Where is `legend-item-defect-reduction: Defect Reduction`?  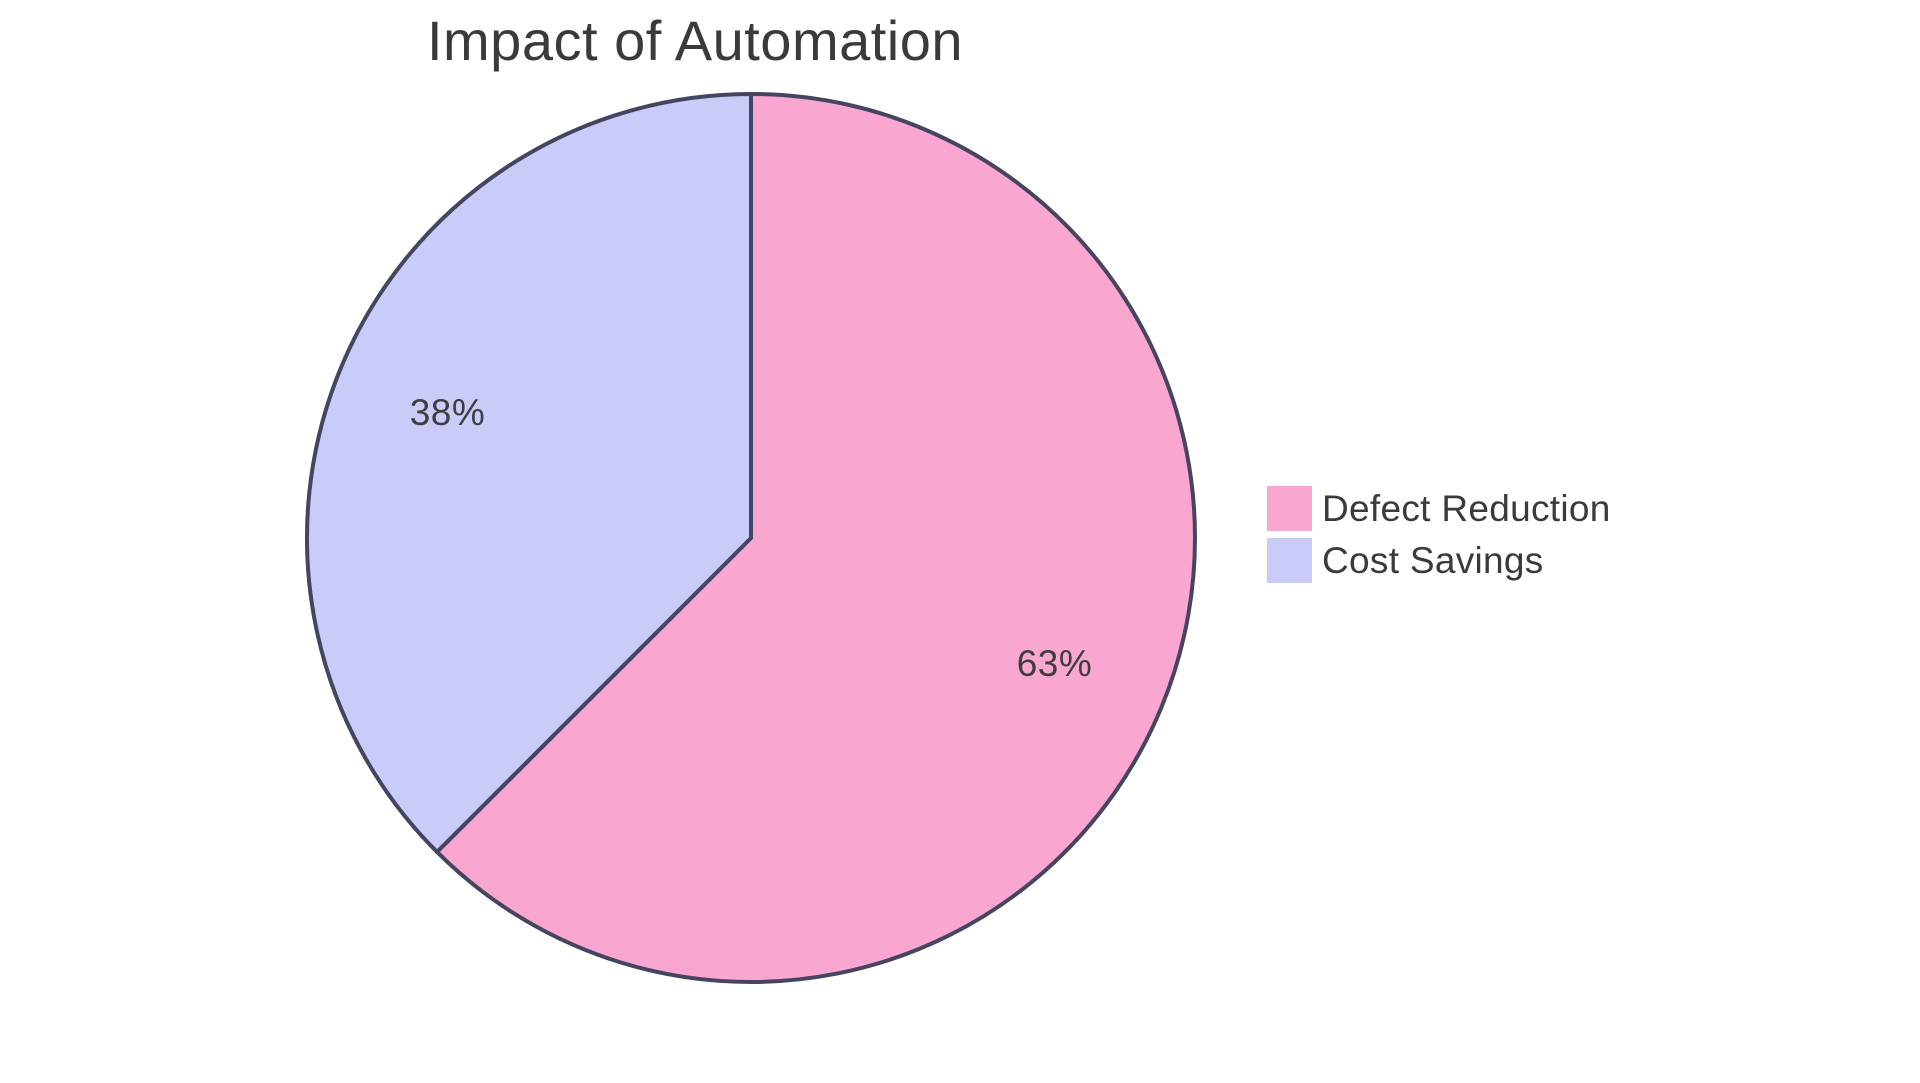 legend-item-defect-reduction: Defect Reduction is located at coordinates (1439, 508).